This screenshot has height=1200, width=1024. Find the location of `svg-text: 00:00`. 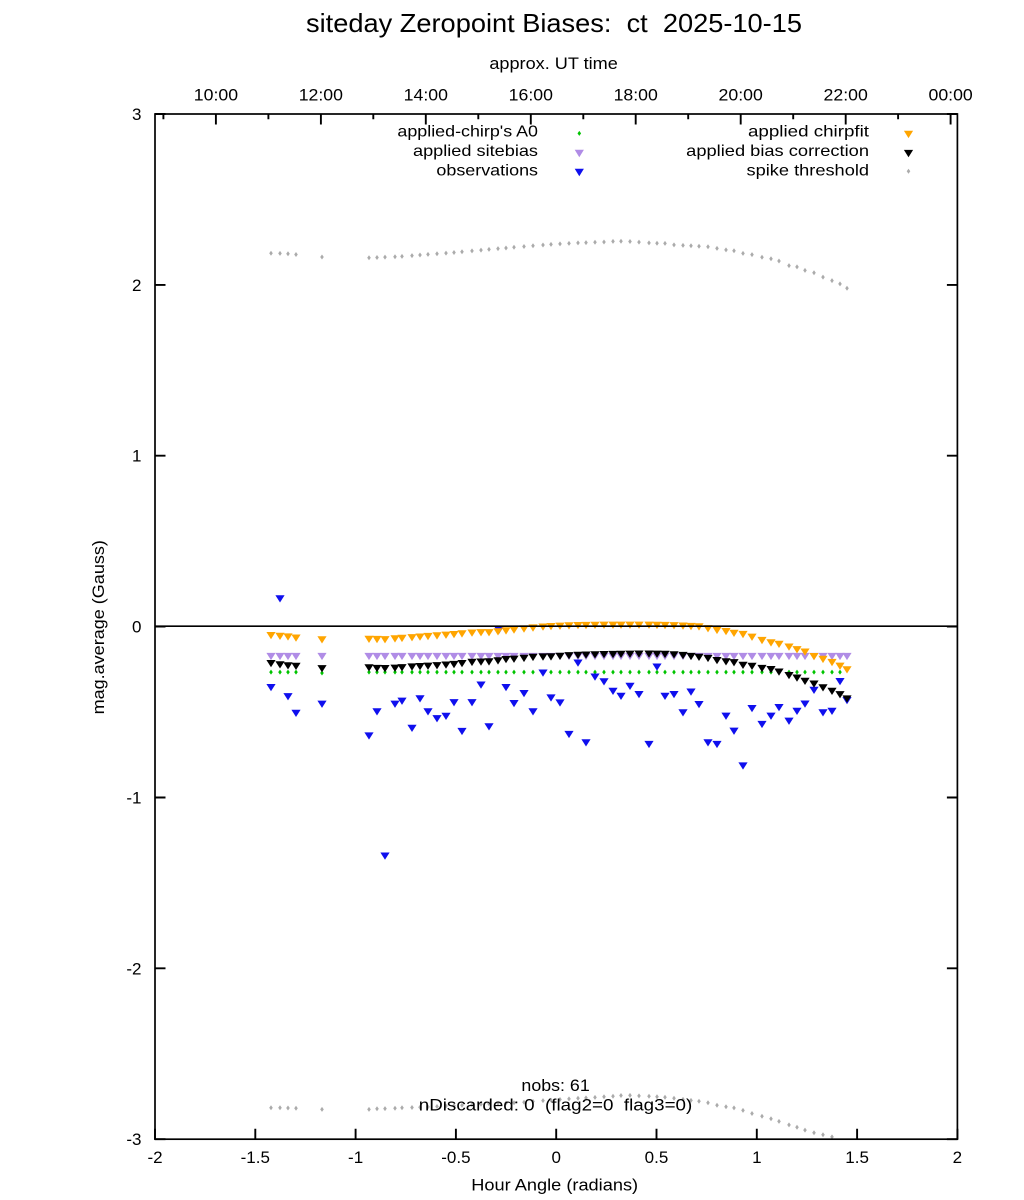

svg-text: 00:00 is located at coordinates (950, 94).